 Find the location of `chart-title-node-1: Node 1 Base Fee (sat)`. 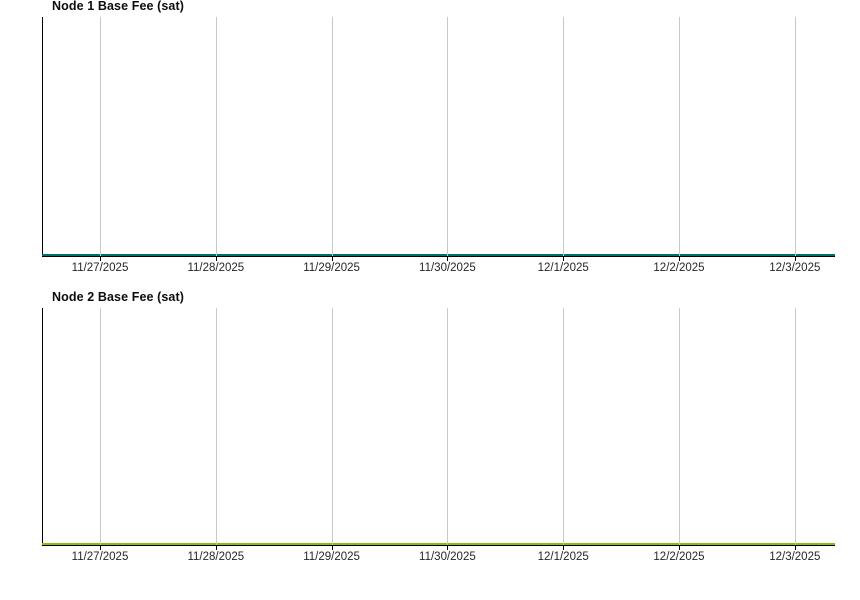

chart-title-node-1: Node 1 Base Fee (sat) is located at coordinates (118, 6).